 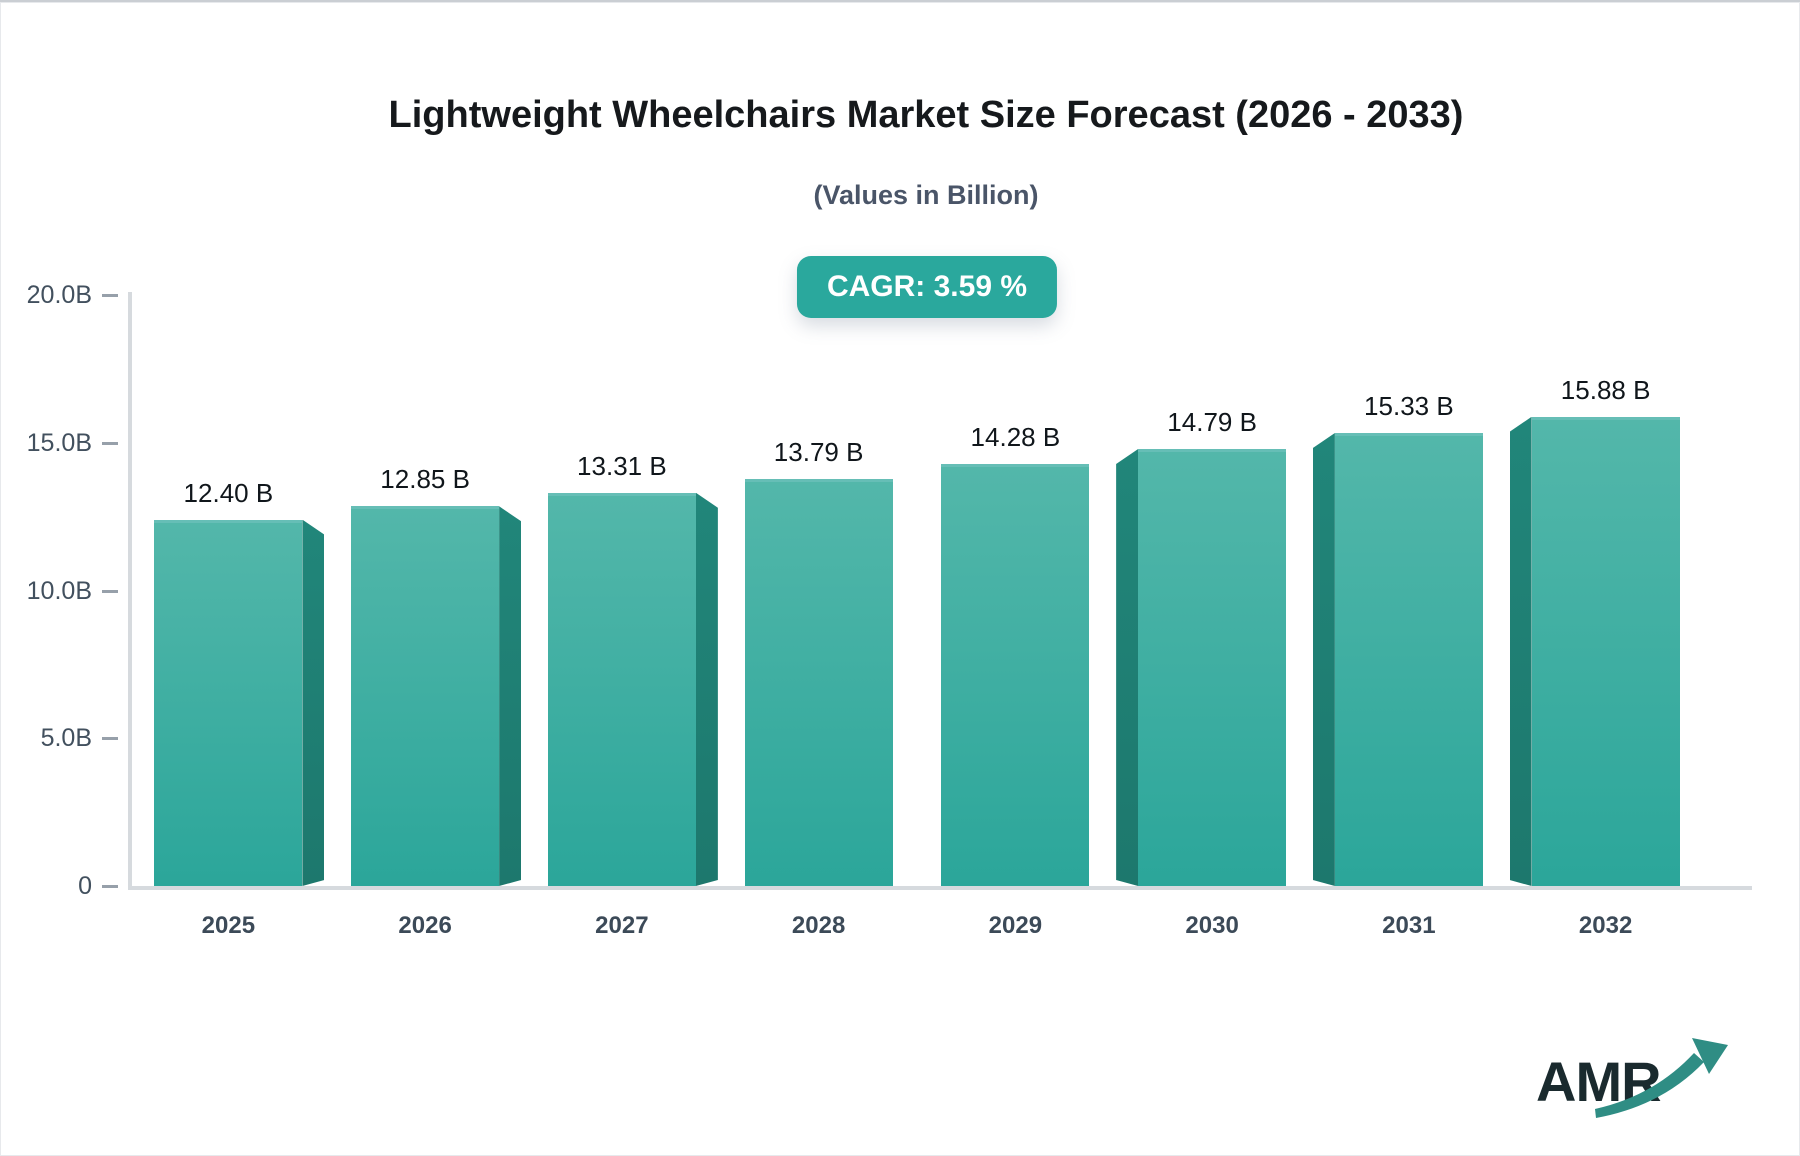 I want to click on x-tick-label-2031: 2031, so click(x=1409, y=925).